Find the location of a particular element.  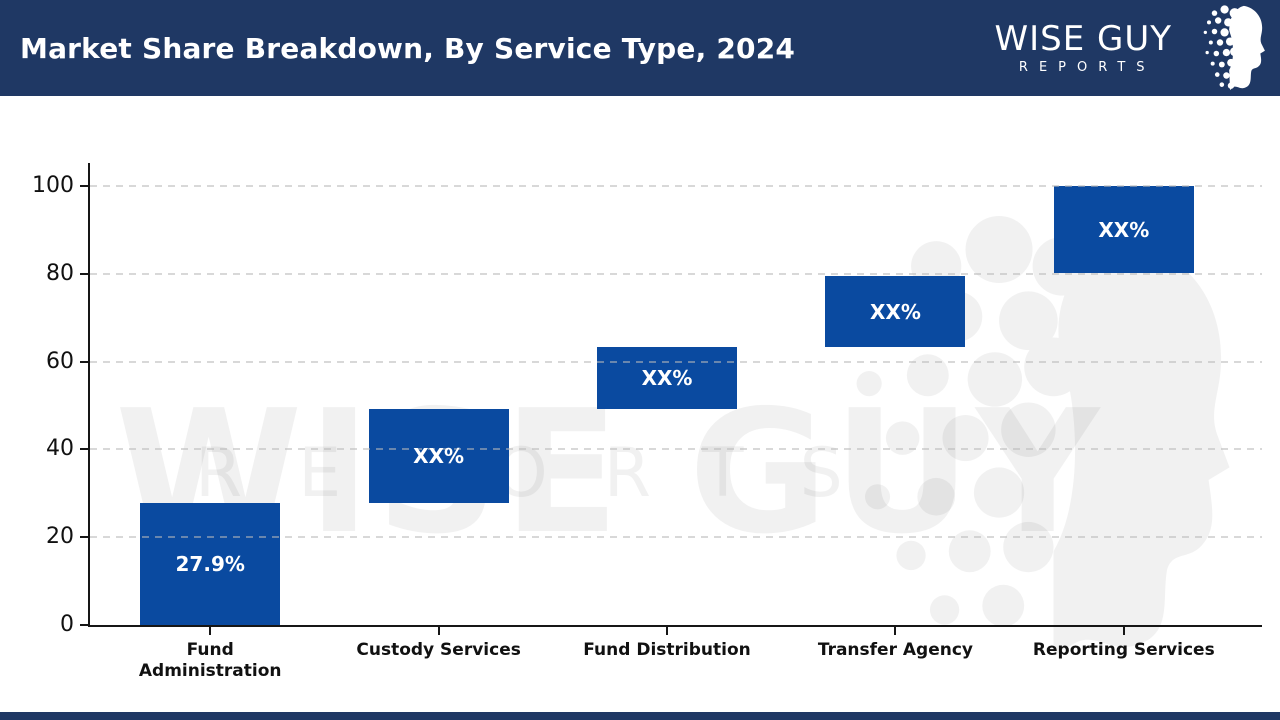

x-category-label: Reporting Services is located at coordinates (1123, 650).